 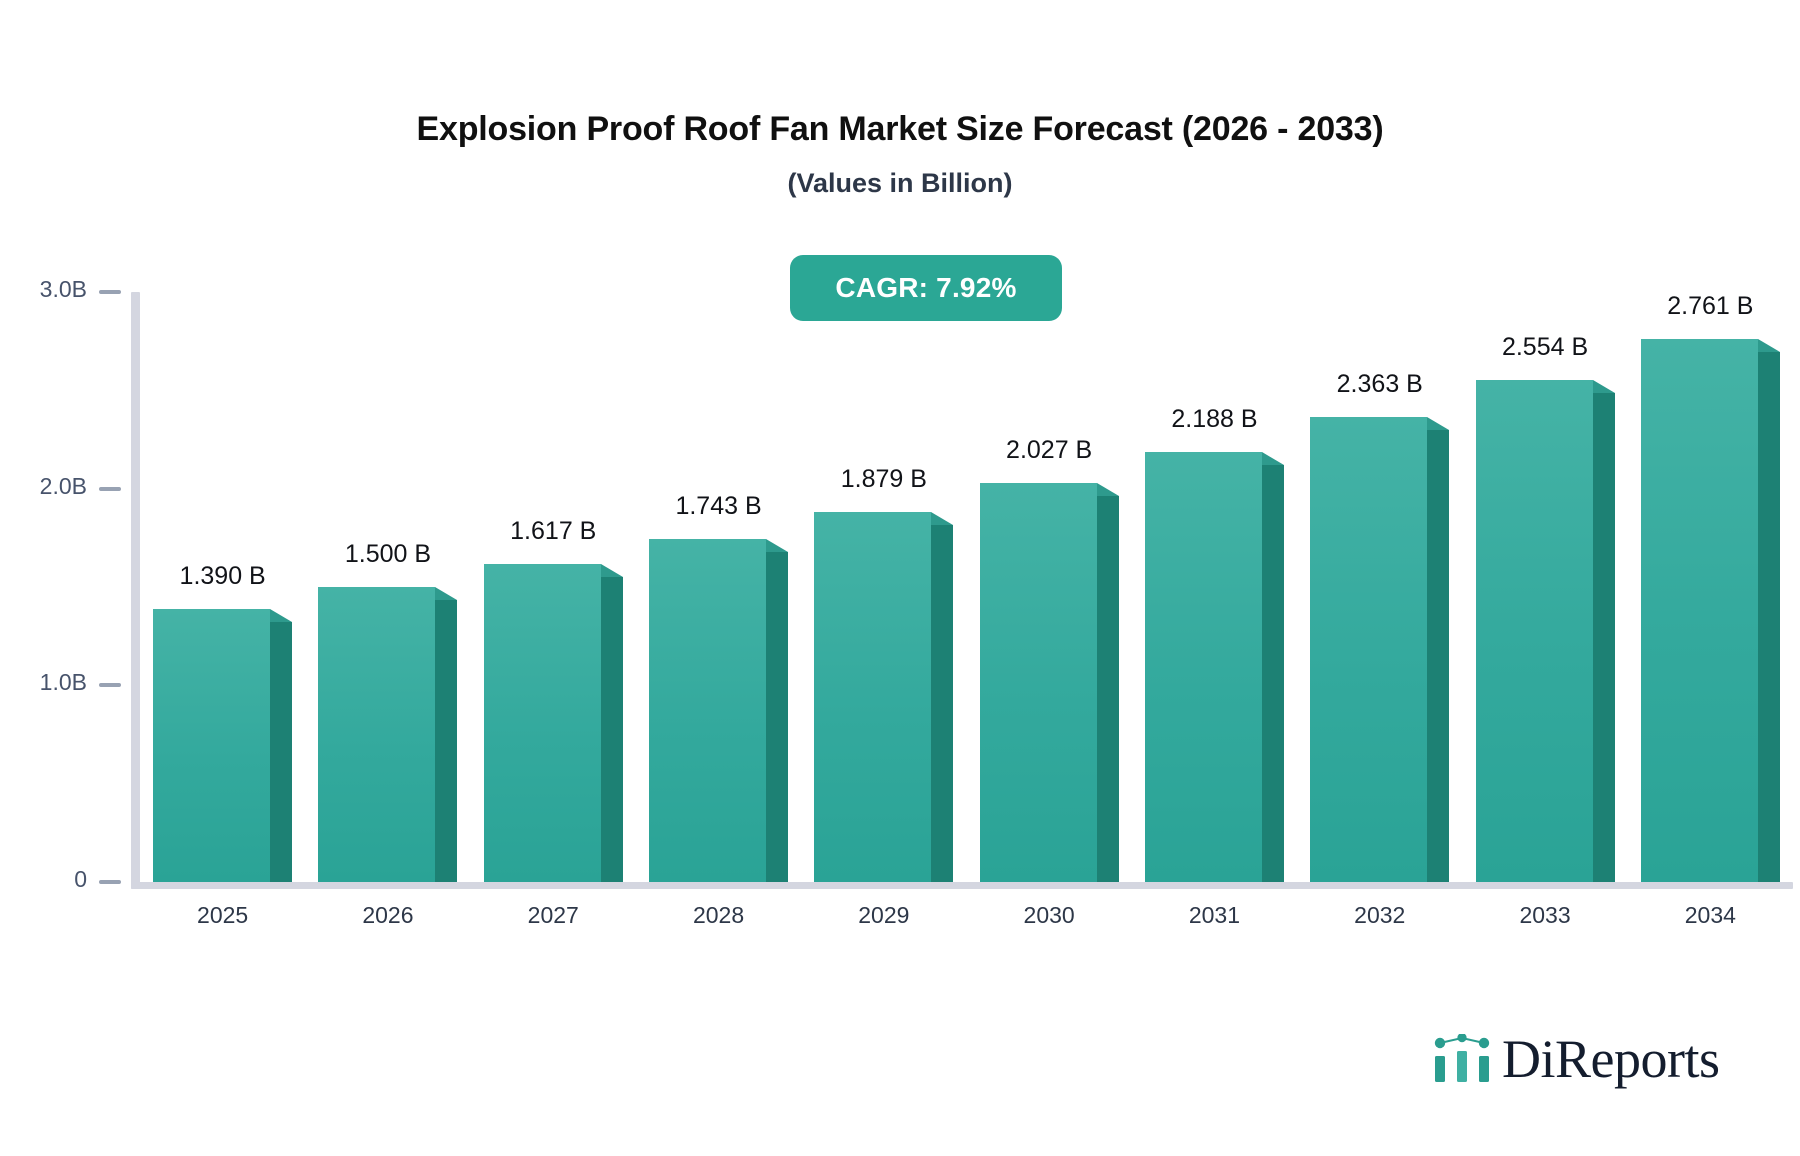 What do you see at coordinates (883, 479) in the screenshot?
I see `bar-value-label: 1.879 B` at bounding box center [883, 479].